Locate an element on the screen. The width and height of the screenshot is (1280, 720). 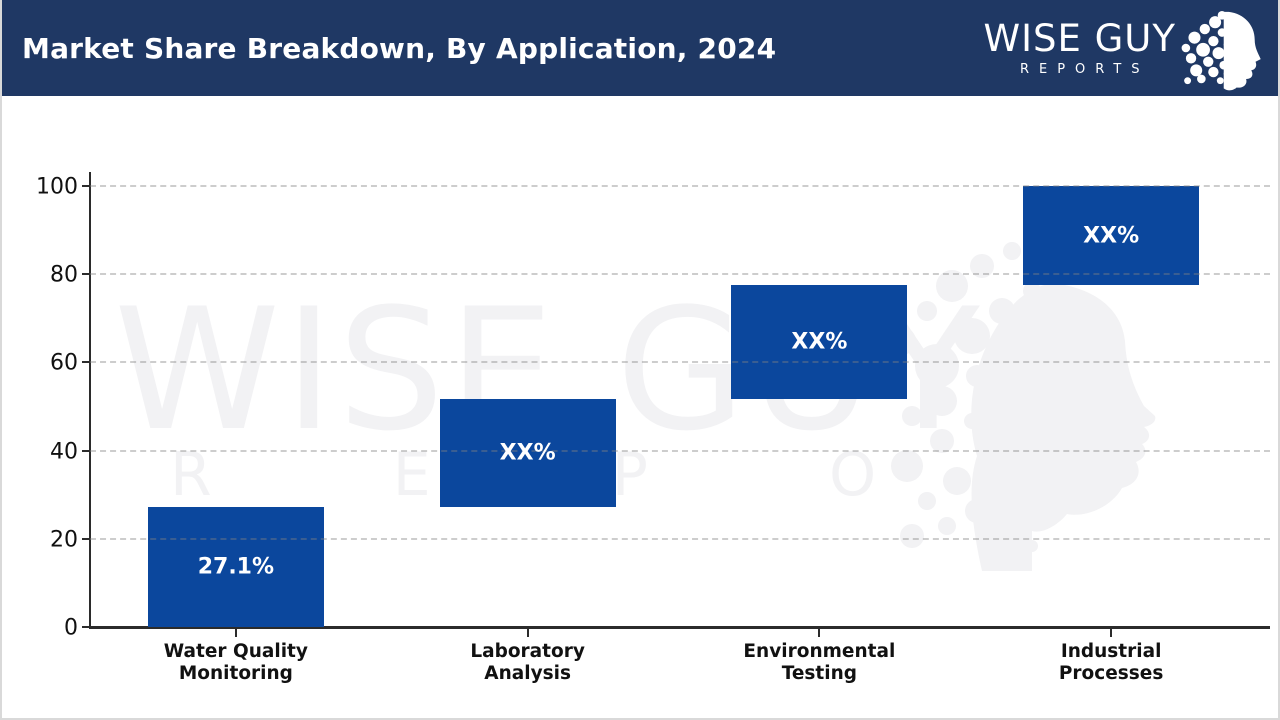
x-axis-line is located at coordinates (679, 627).